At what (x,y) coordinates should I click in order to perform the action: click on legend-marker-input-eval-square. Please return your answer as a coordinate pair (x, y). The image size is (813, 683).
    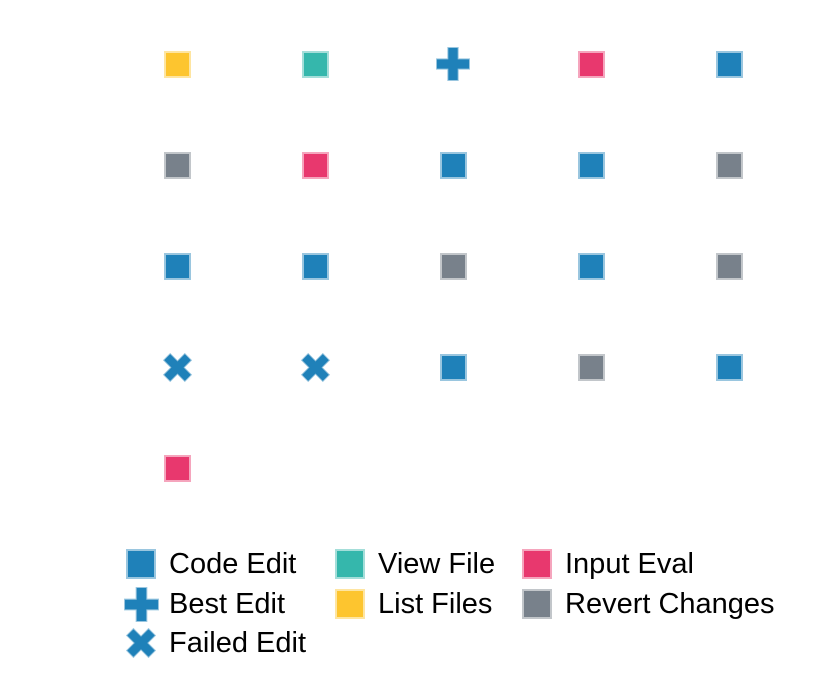
    Looking at the image, I should click on (537, 564).